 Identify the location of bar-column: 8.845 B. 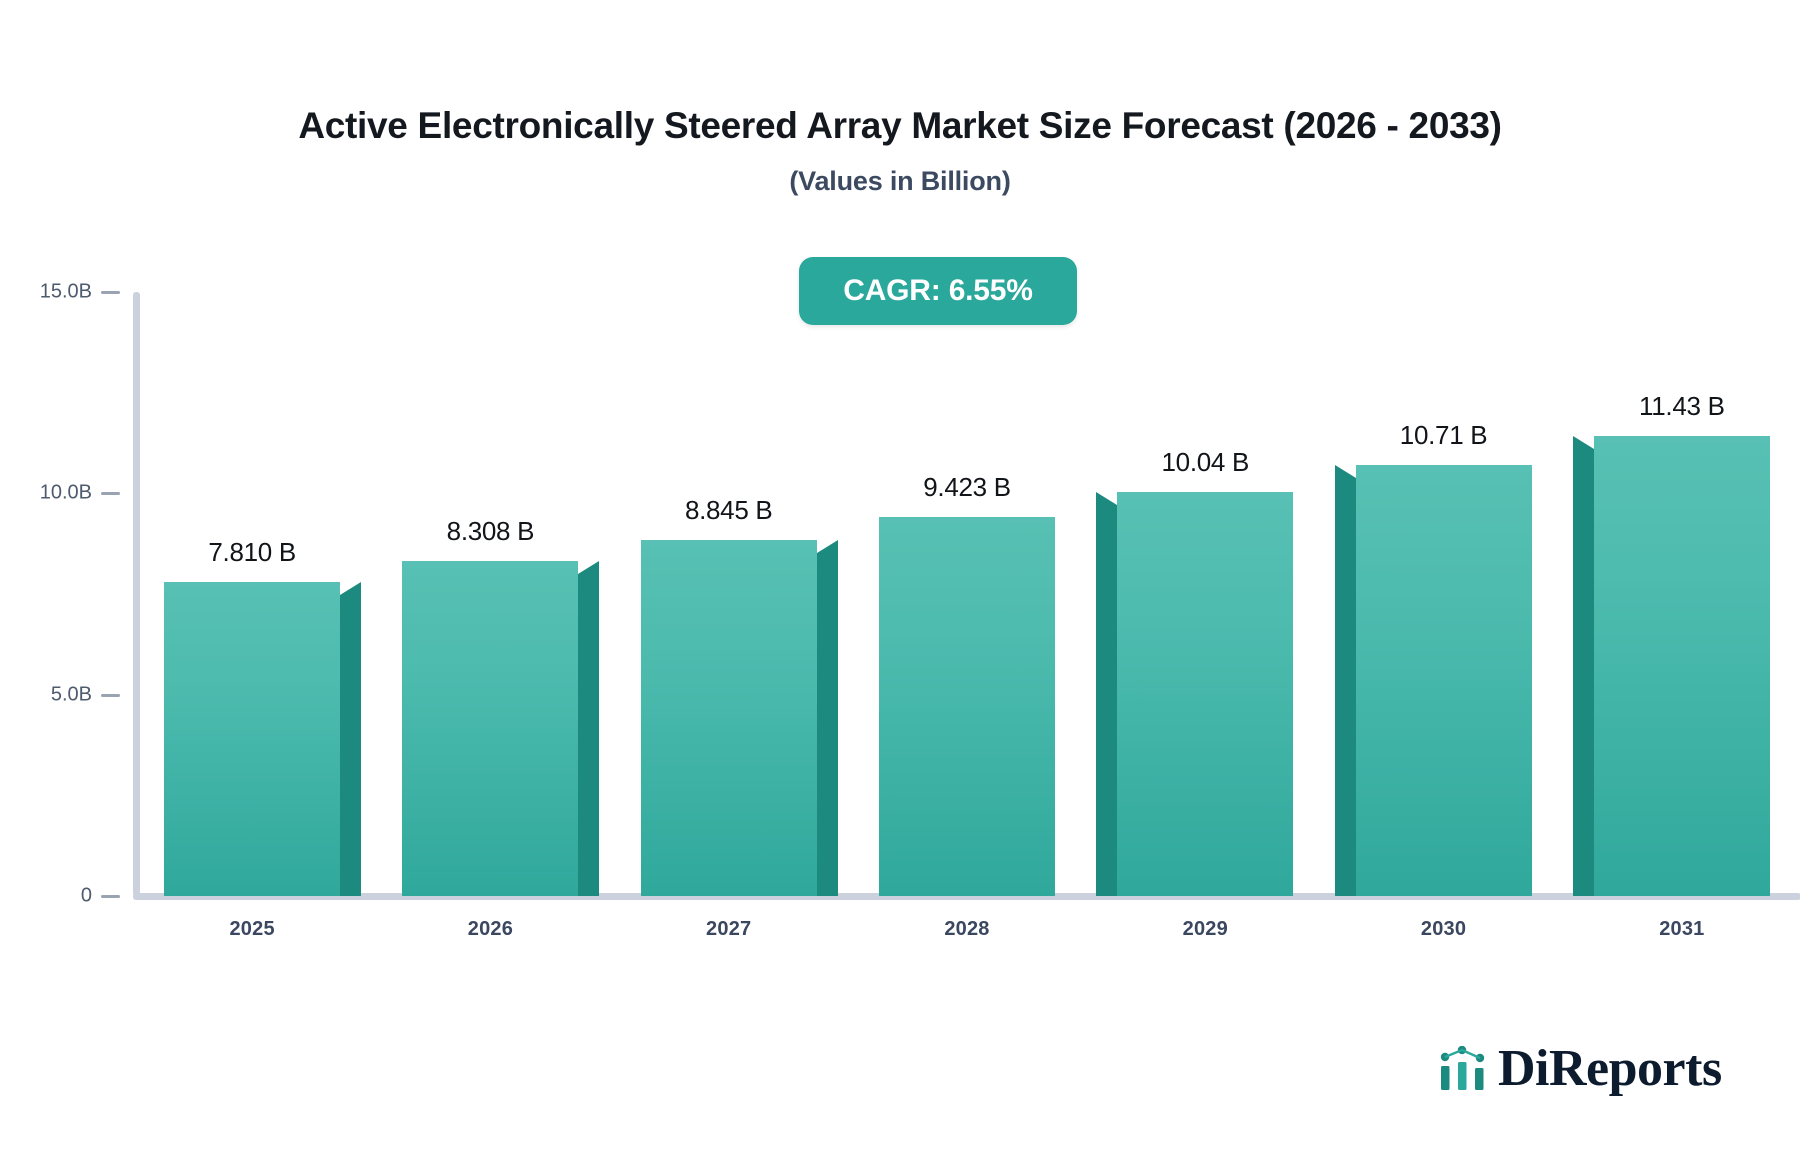
(739, 594).